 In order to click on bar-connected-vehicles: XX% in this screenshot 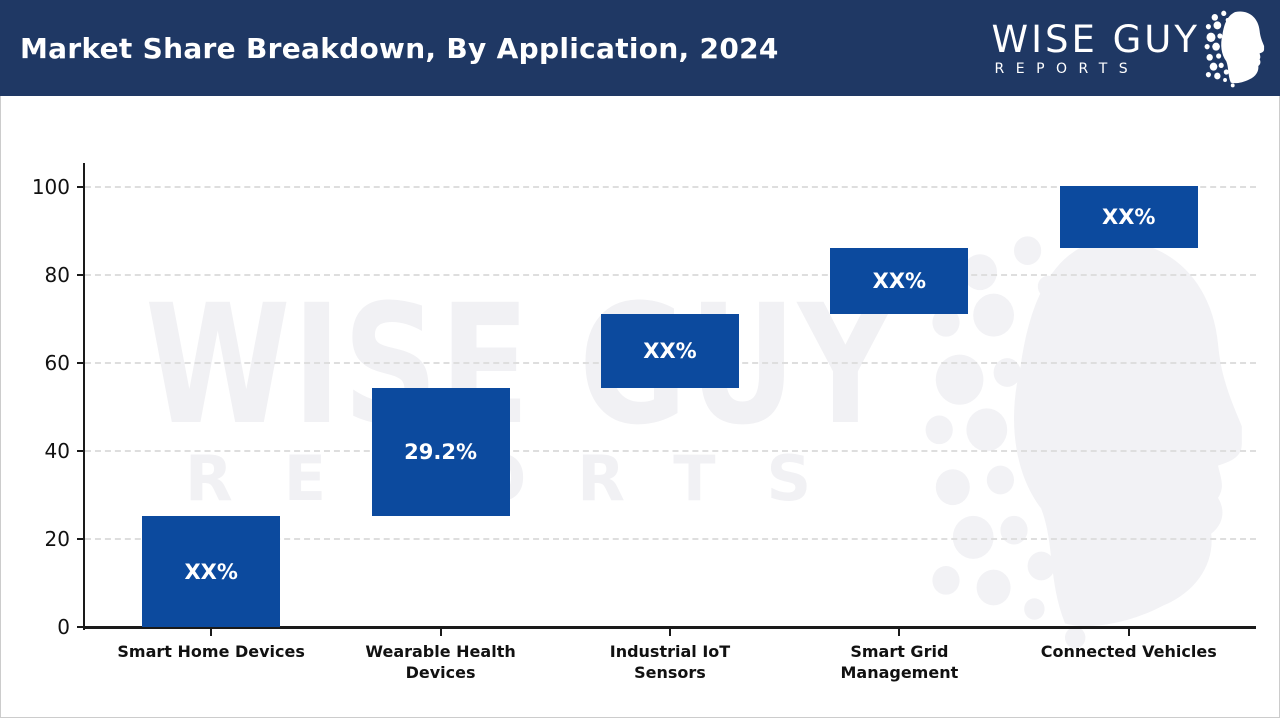, I will do `click(1128, 217)`.